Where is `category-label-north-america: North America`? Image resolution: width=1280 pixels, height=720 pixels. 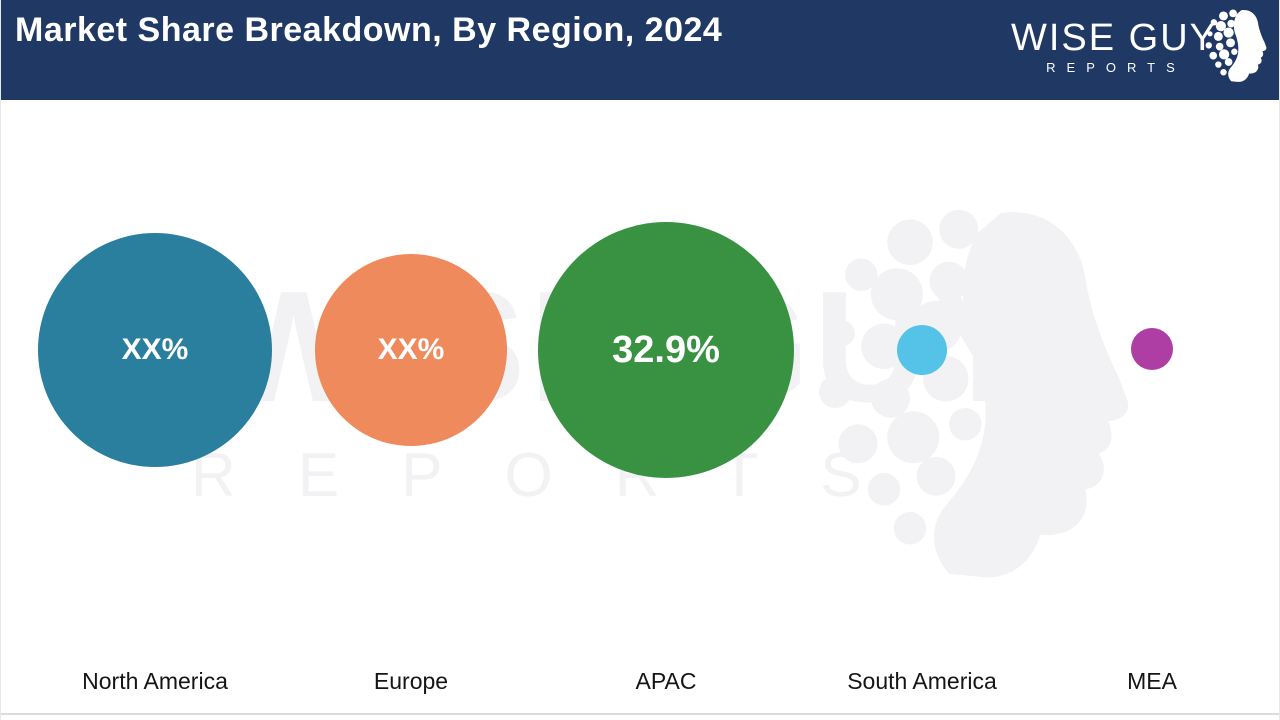
category-label-north-america: North America is located at coordinates (155, 681).